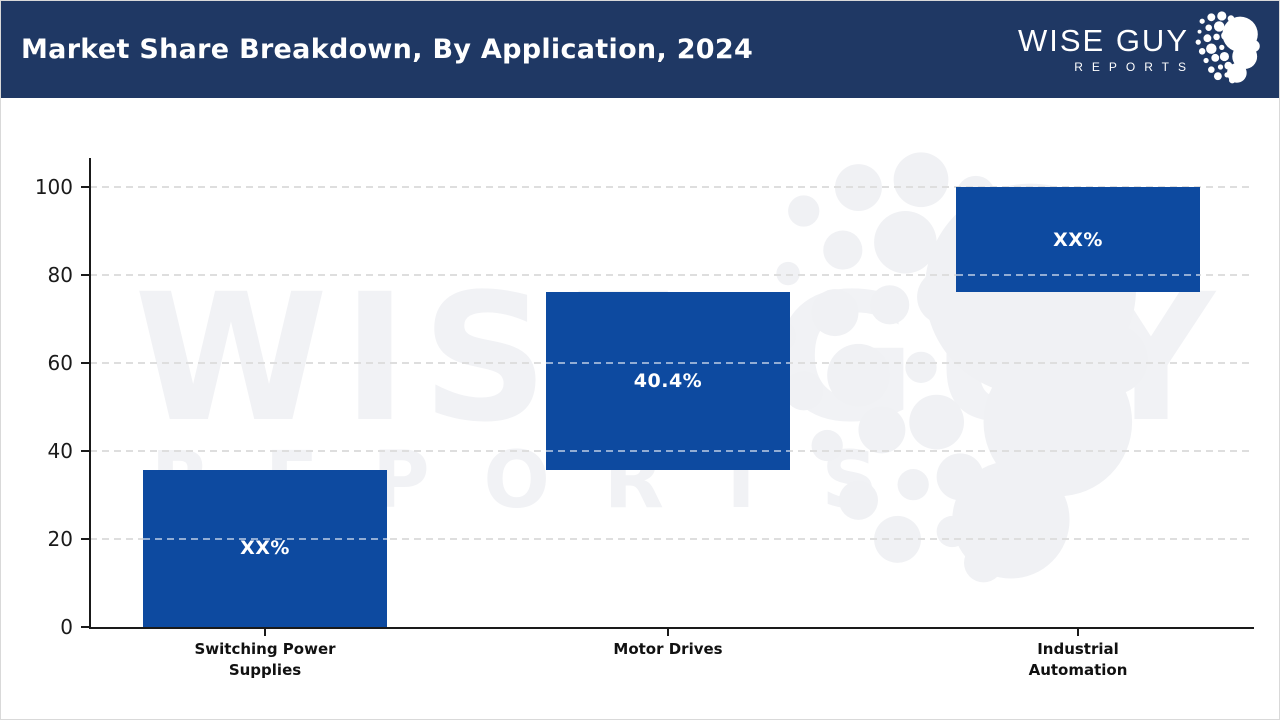  Describe the element at coordinates (90, 393) in the screenshot. I see `y-axis-spine` at that location.